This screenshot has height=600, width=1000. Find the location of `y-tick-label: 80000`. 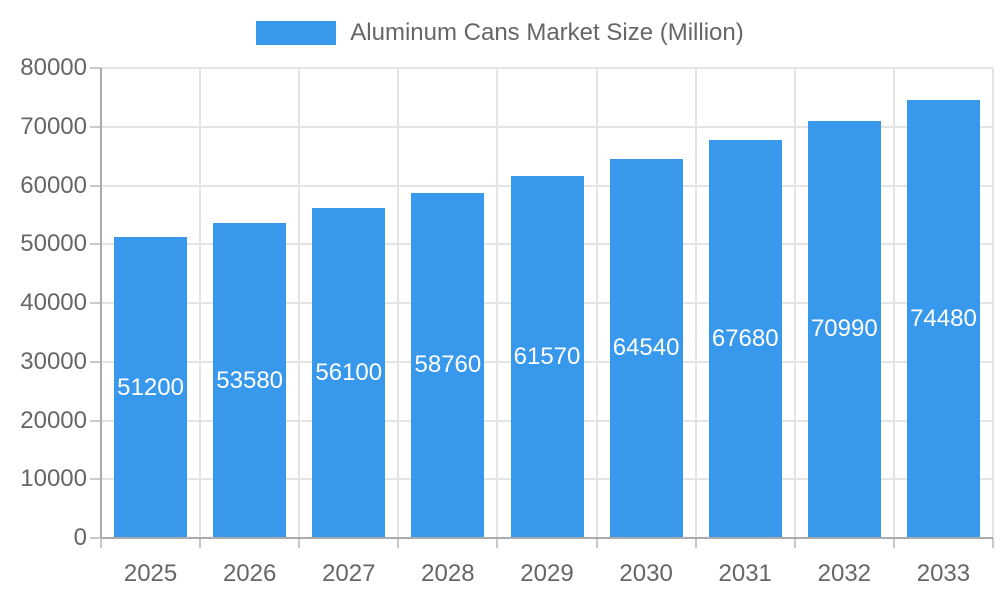

y-tick-label: 80000 is located at coordinates (53, 67).